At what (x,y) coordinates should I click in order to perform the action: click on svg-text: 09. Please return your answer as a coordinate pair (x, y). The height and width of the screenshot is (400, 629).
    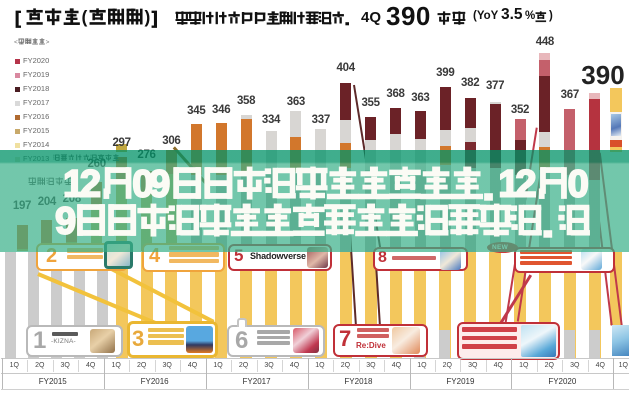
    Looking at the image, I should click on (151, 185).